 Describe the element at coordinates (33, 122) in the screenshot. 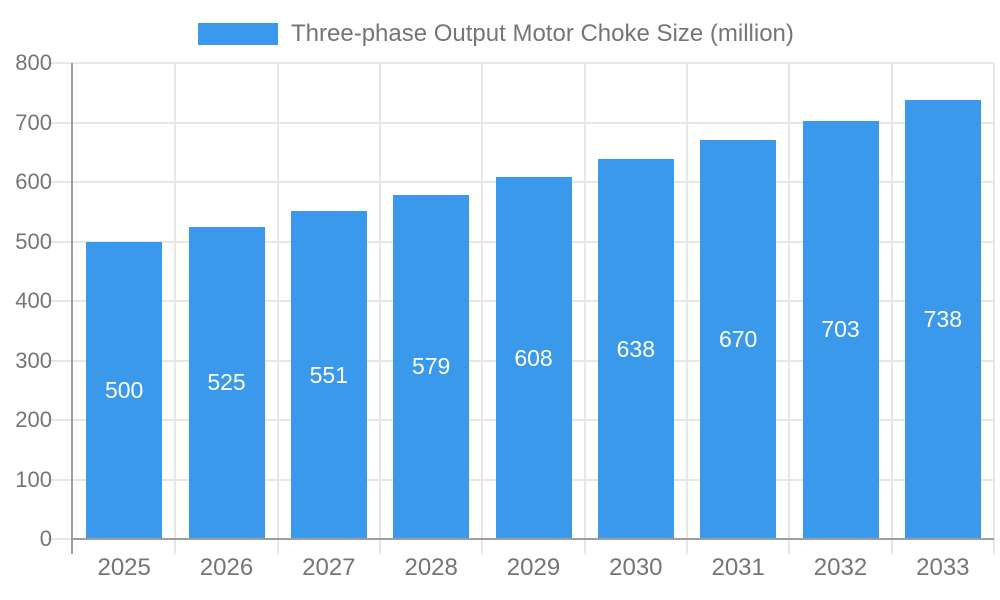

I see `y-axis-tick-label: 700` at that location.